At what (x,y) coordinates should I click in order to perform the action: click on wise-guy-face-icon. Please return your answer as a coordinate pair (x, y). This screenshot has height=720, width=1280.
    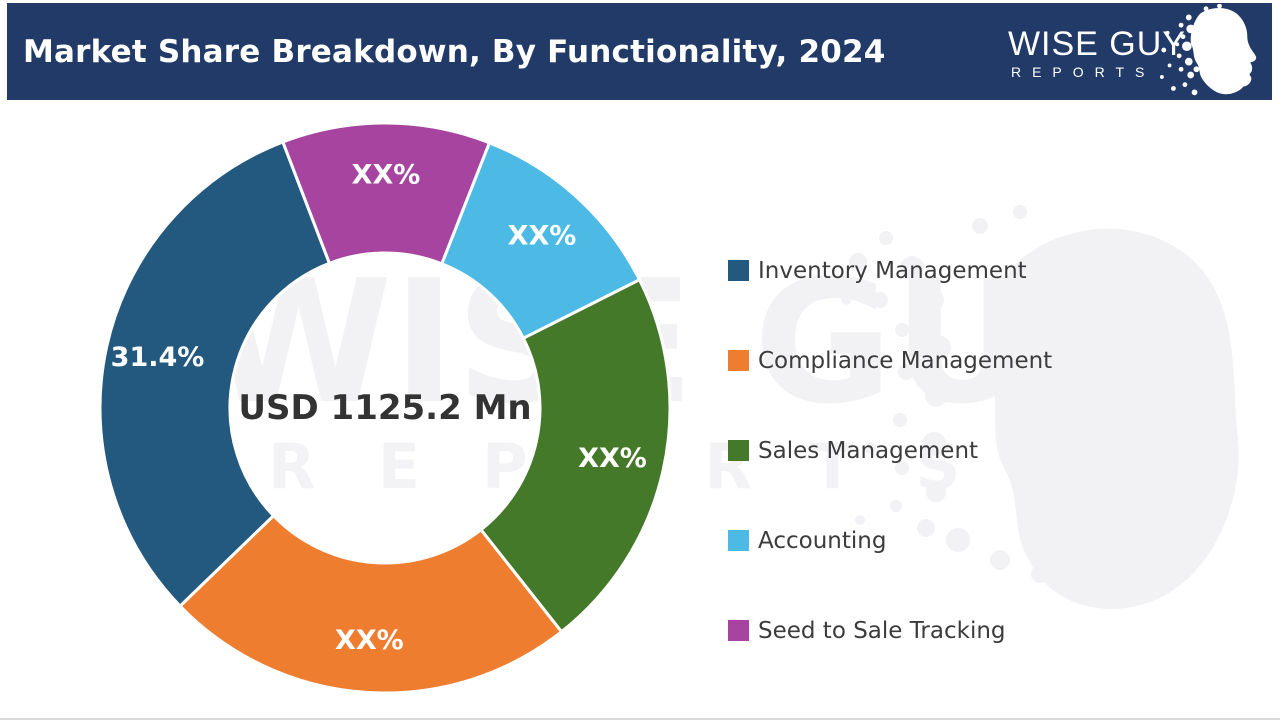
    Looking at the image, I should click on (1208, 49).